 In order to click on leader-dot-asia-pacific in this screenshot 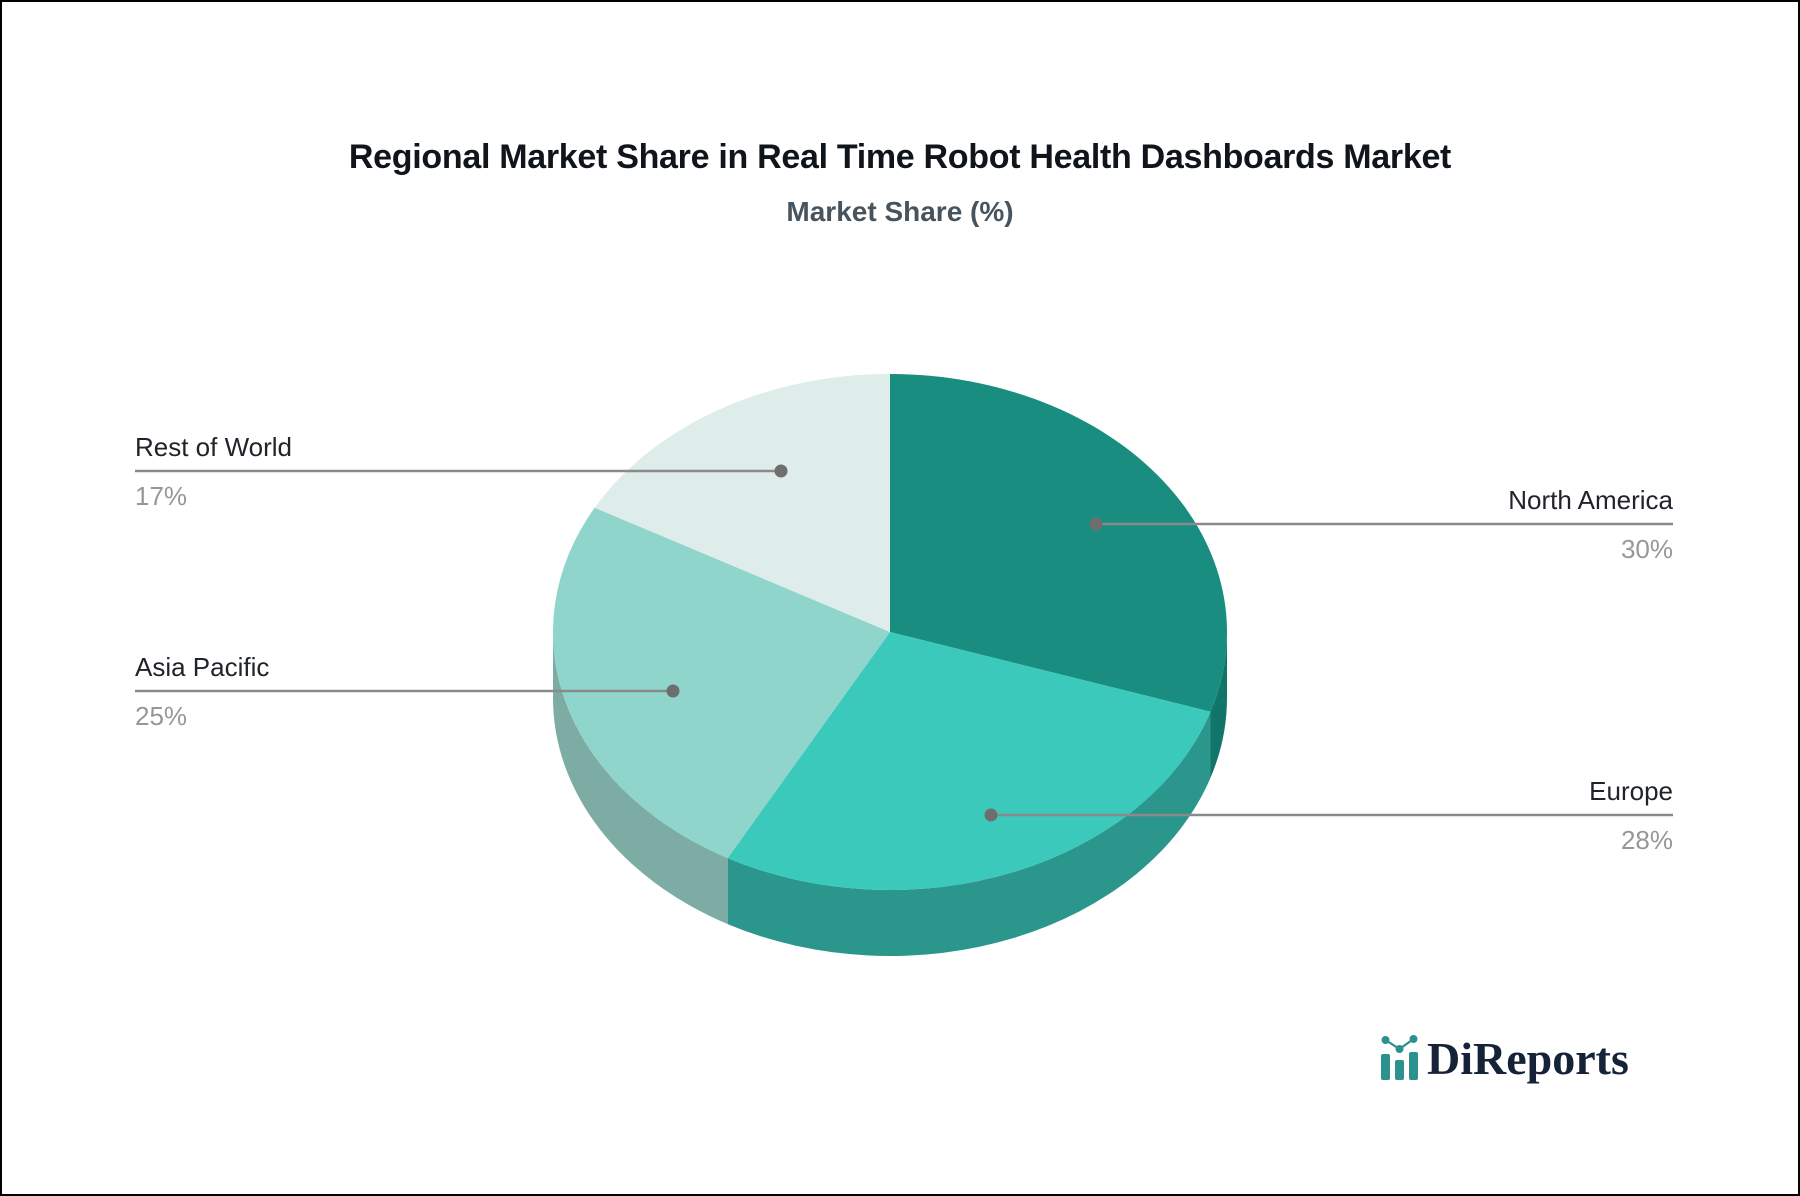, I will do `click(673, 691)`.